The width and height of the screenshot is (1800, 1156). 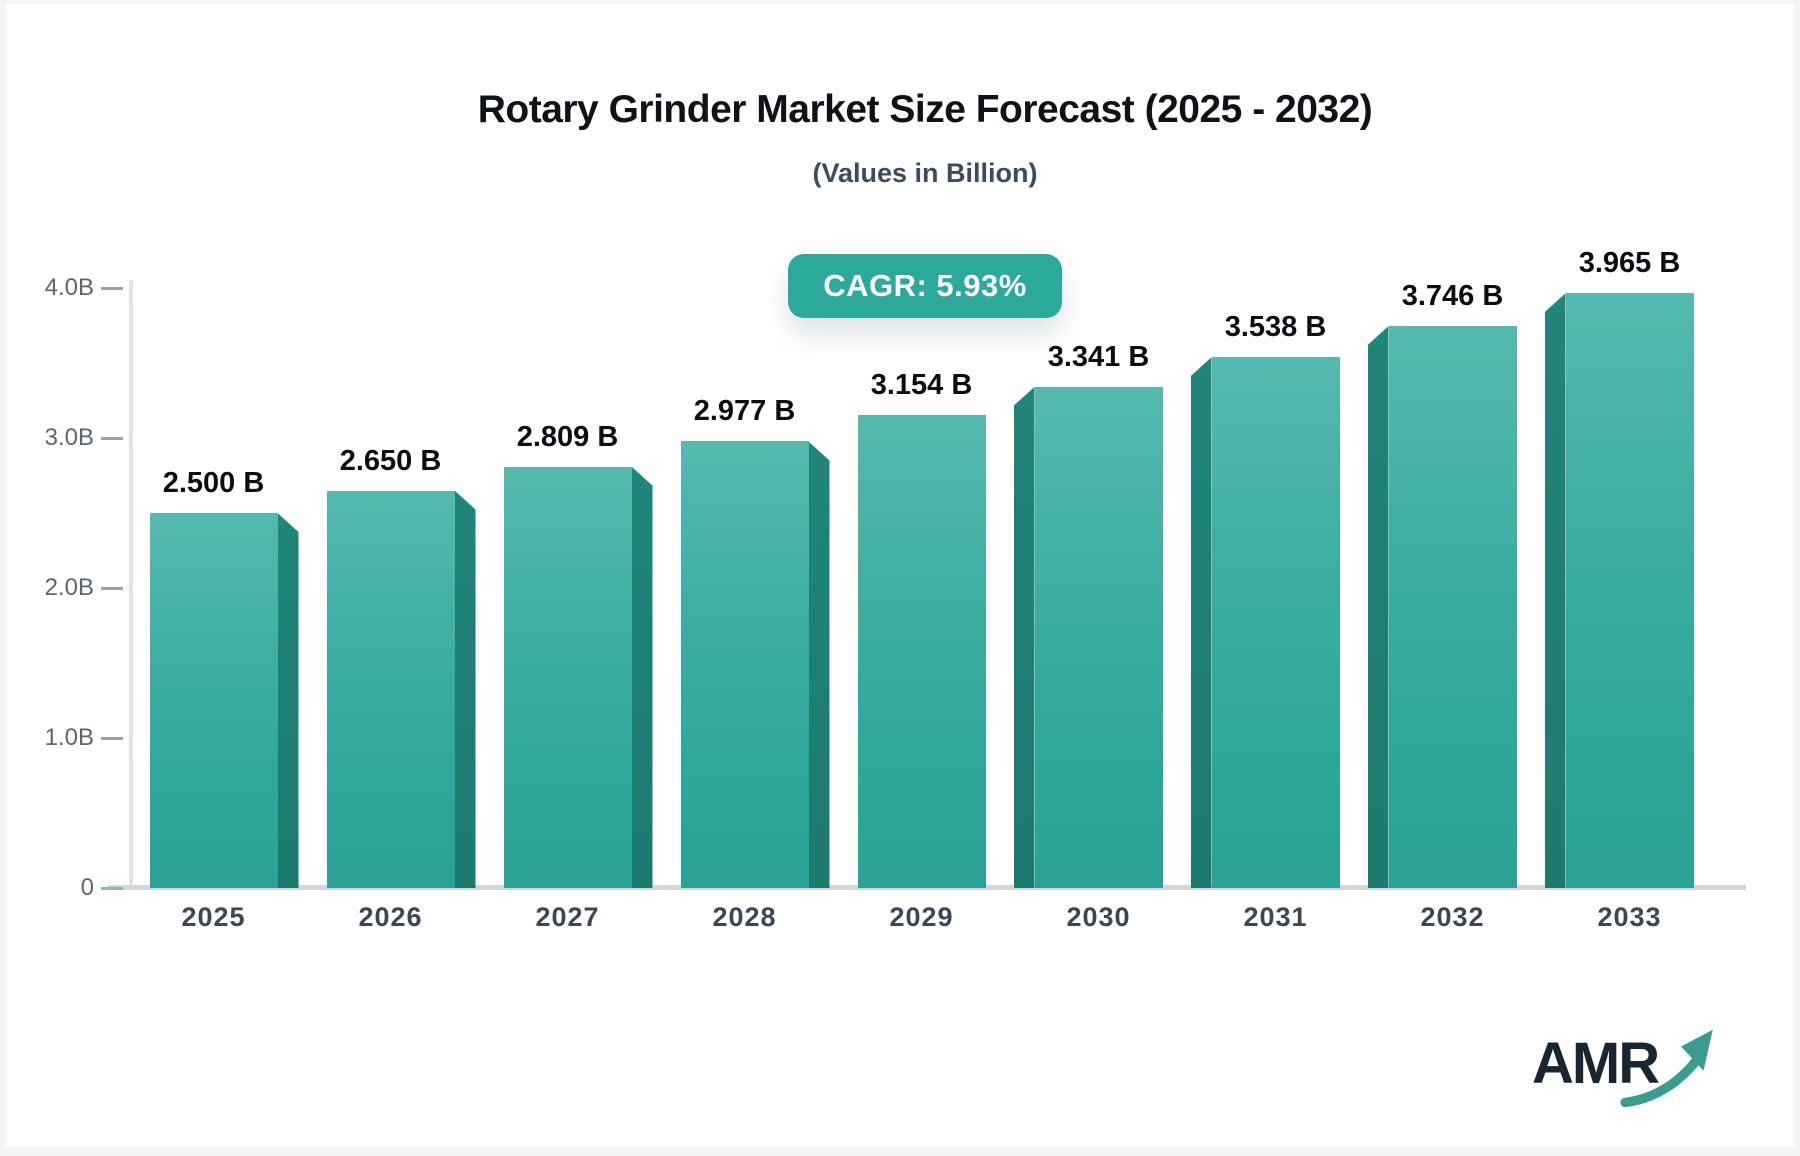 What do you see at coordinates (131, 585) in the screenshot?
I see `y-axis-line` at bounding box center [131, 585].